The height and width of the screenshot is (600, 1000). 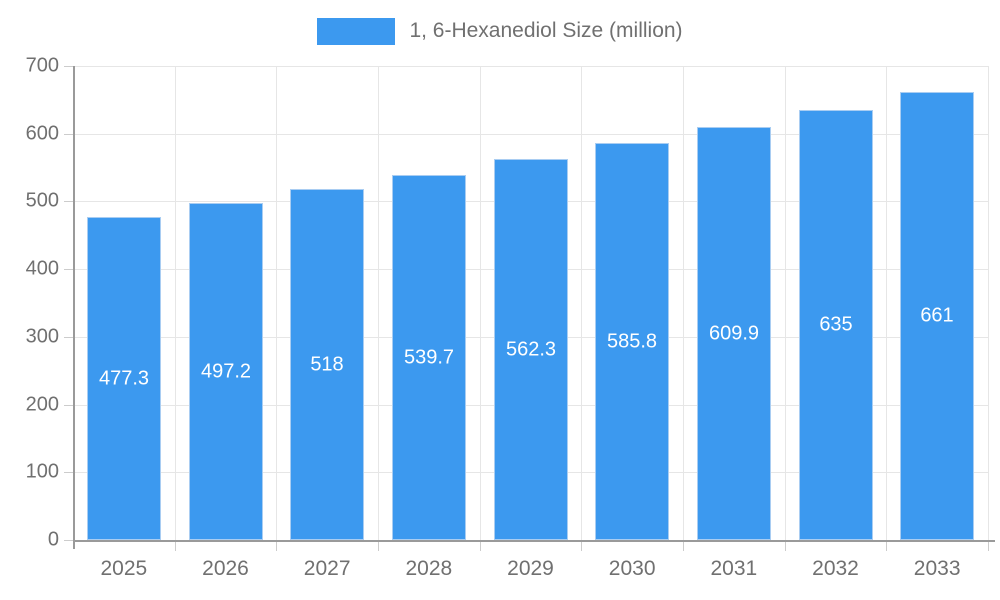 I want to click on bar-value-label: 497.2, so click(x=226, y=371).